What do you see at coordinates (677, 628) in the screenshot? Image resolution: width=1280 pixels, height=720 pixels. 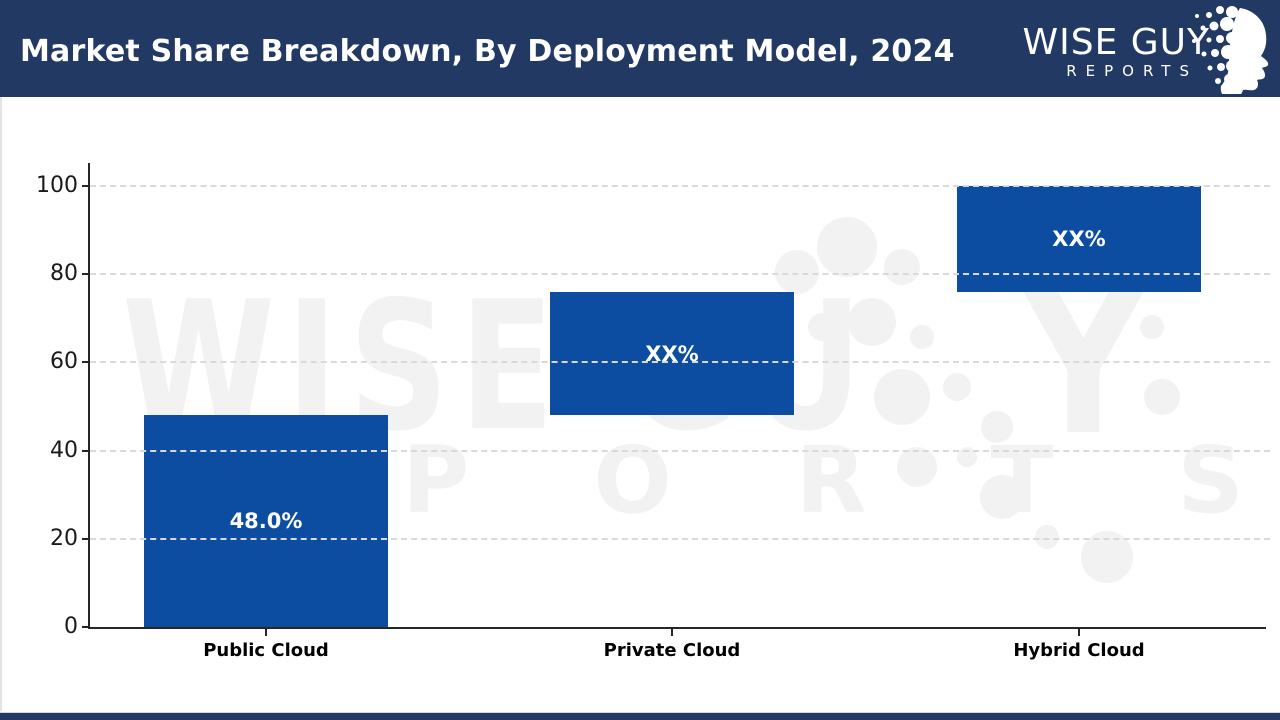 I see `x-axis-spine` at bounding box center [677, 628].